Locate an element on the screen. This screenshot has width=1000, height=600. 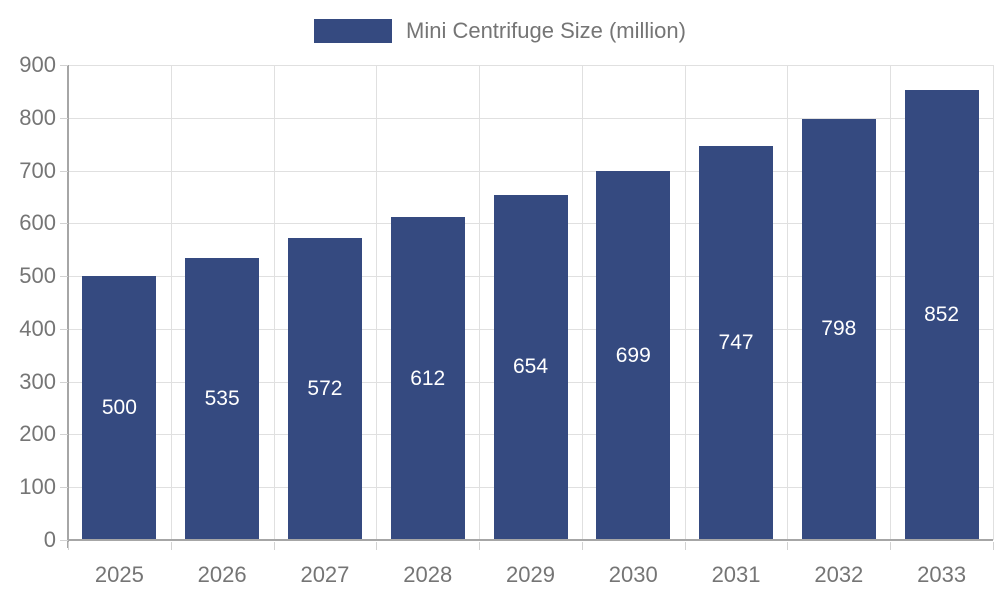
x-tick-label: 2030 is located at coordinates (633, 574).